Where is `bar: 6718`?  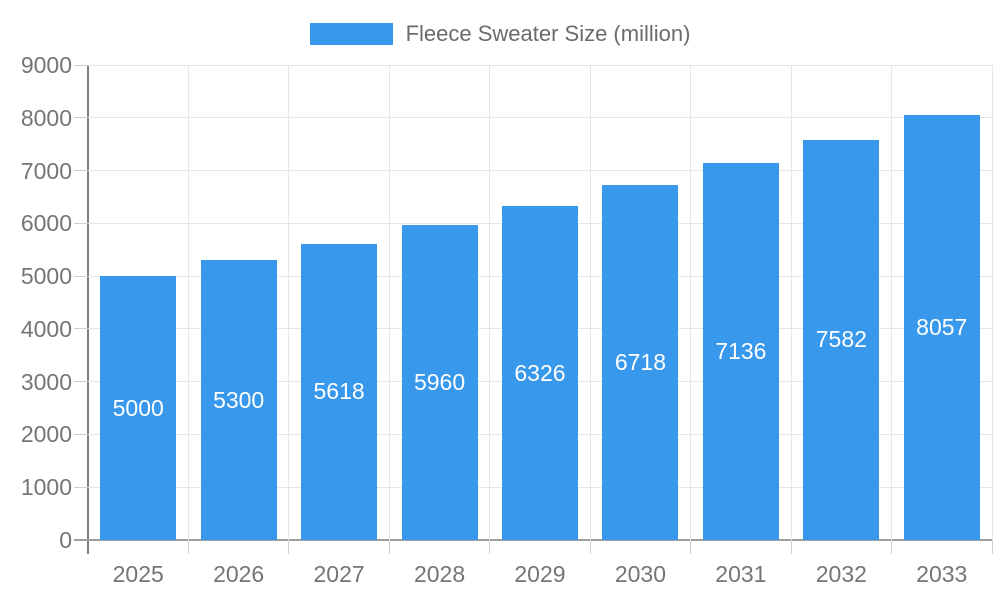 bar: 6718 is located at coordinates (640, 362).